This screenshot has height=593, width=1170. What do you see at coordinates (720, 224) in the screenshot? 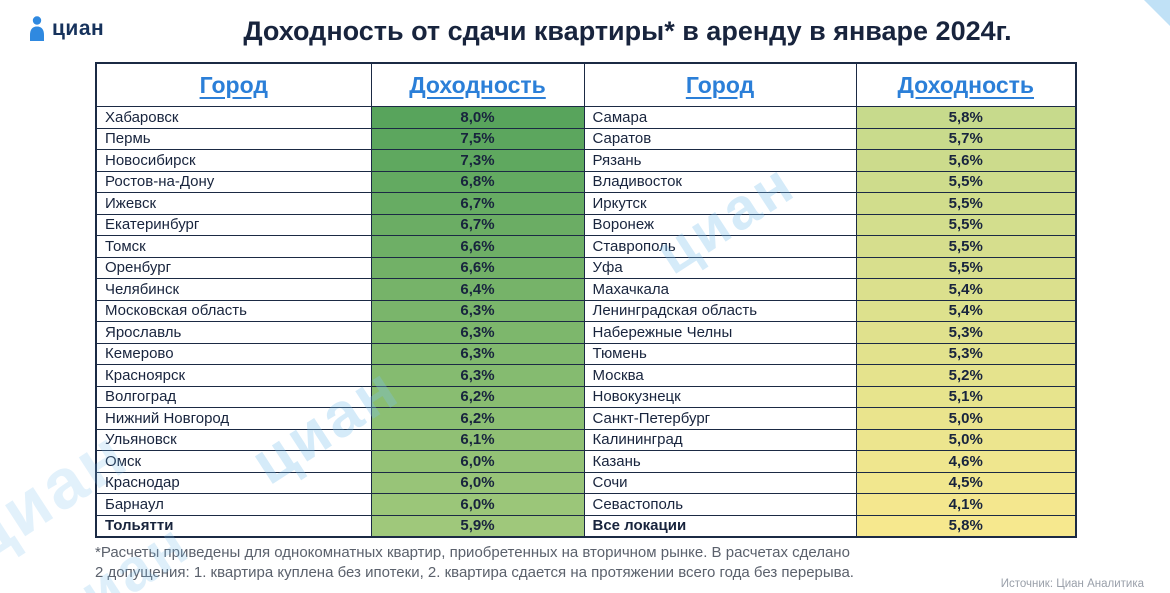
I see `city-cell: Воронеж` at bounding box center [720, 224].